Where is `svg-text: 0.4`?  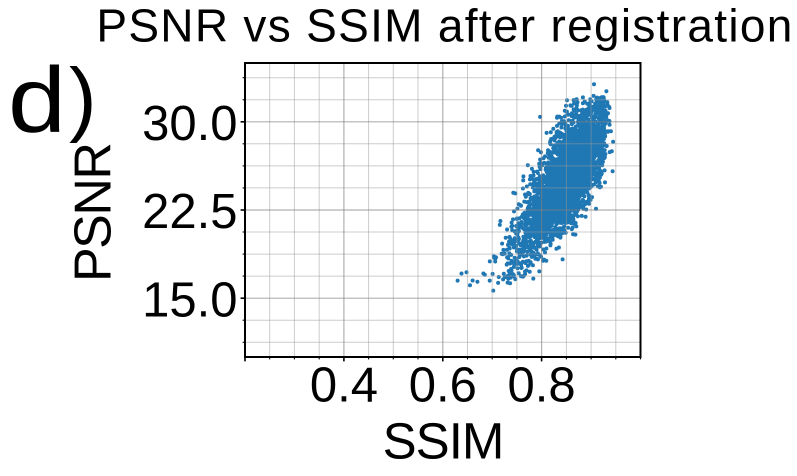 svg-text: 0.4 is located at coordinates (344, 385).